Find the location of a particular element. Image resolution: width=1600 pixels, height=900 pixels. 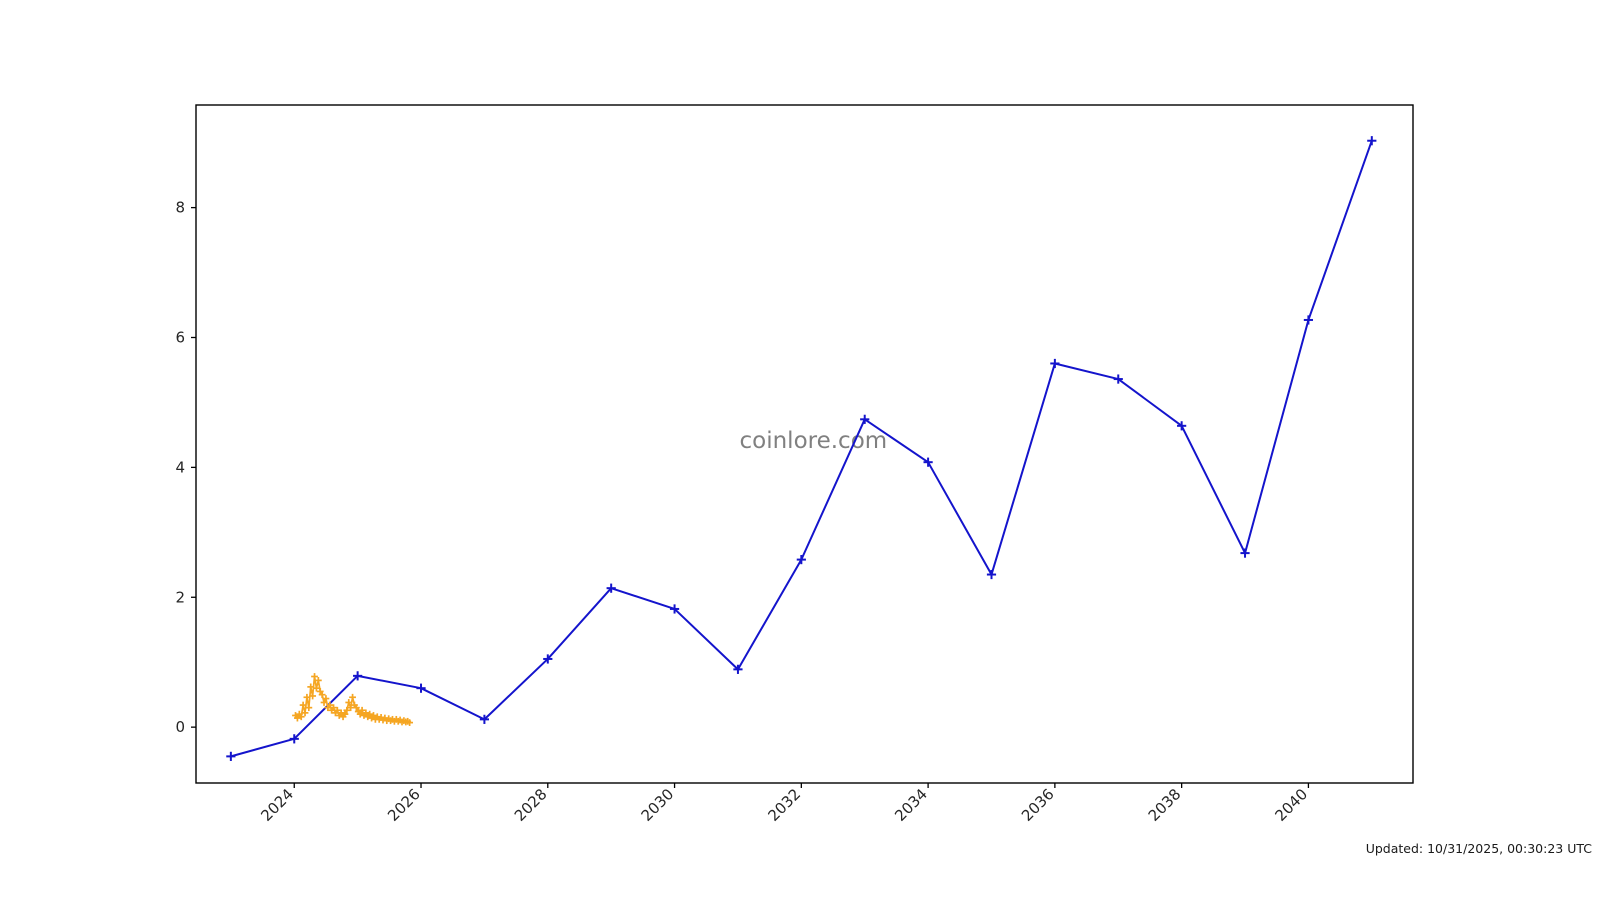

x-axis-ticks: 2024 2026 2028 2030 2032 2034 2036 2038 2040 is located at coordinates (784, 804).